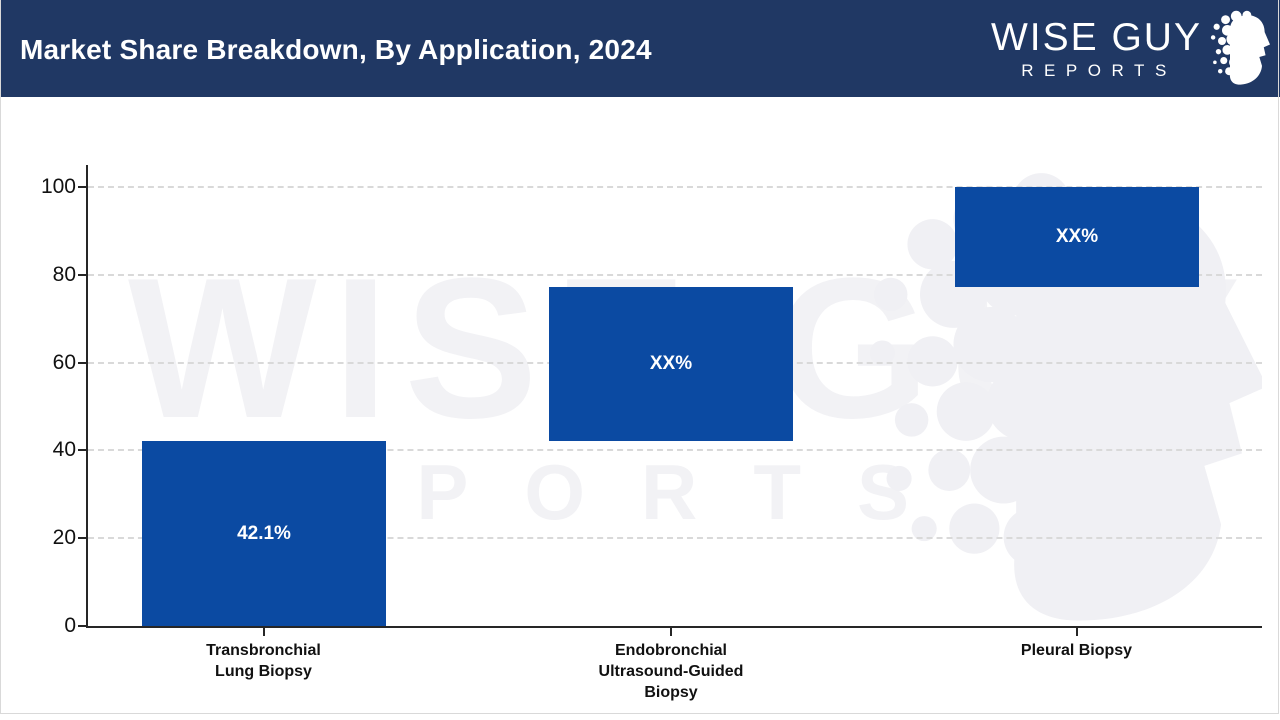 Image resolution: width=1280 pixels, height=720 pixels. I want to click on logo-head-icon, so click(1240, 47).